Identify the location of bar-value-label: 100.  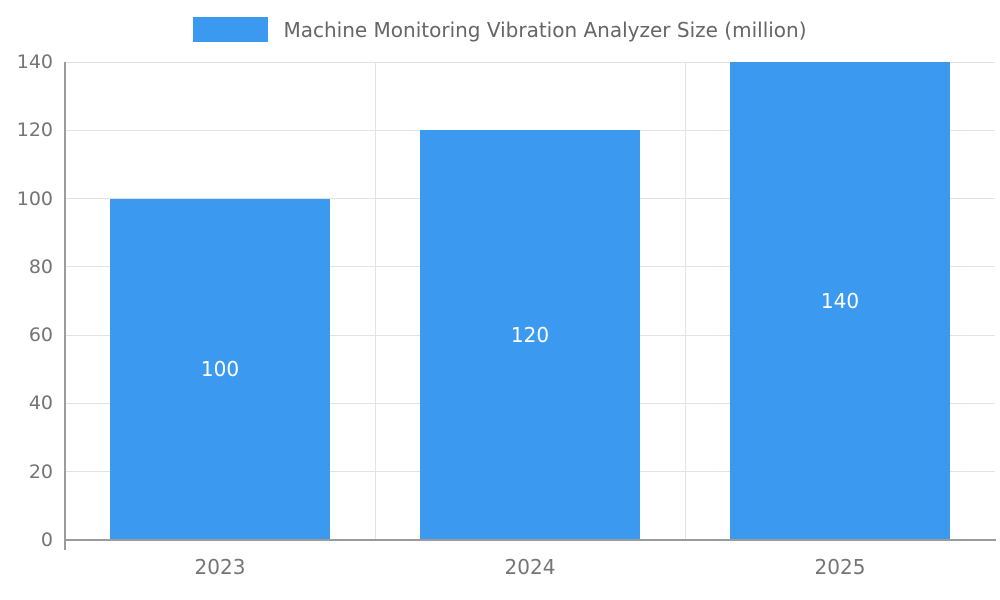
(220, 369).